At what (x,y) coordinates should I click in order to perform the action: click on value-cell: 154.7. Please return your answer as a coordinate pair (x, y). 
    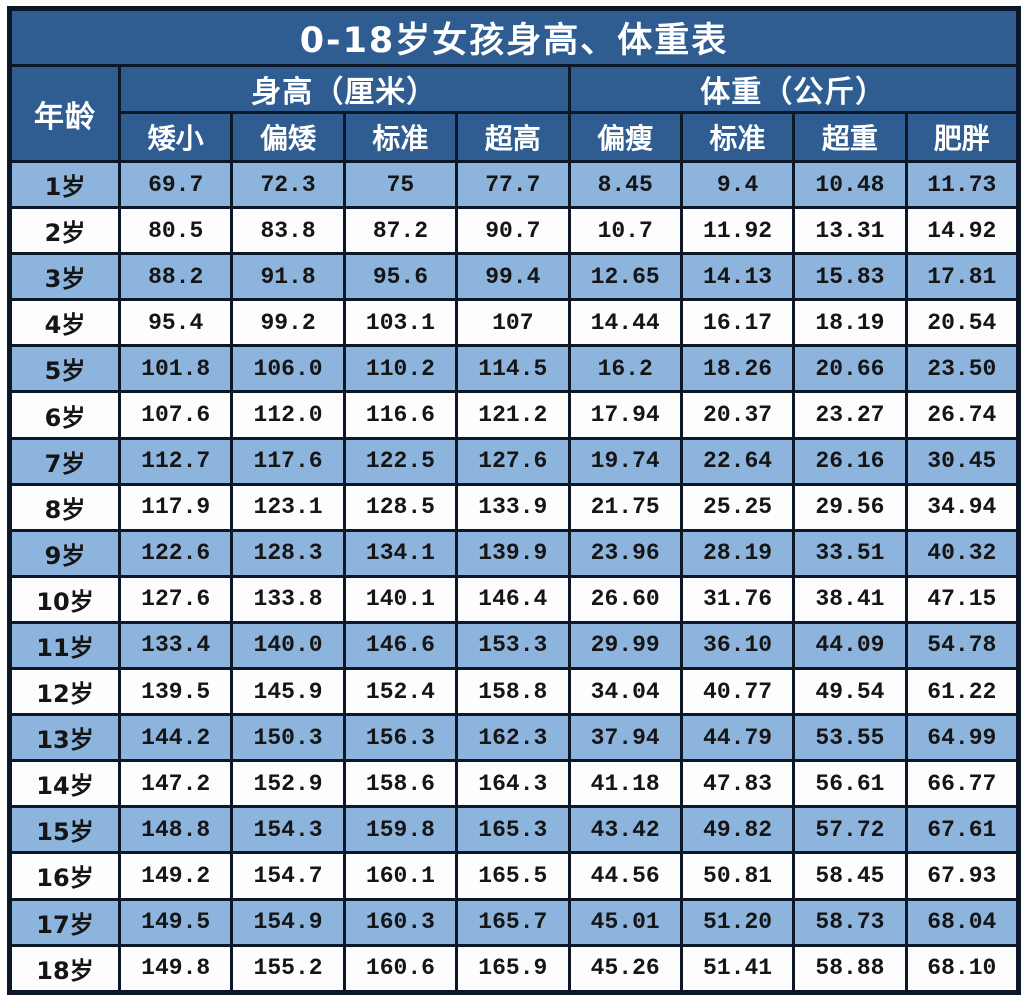
    Looking at the image, I should click on (288, 876).